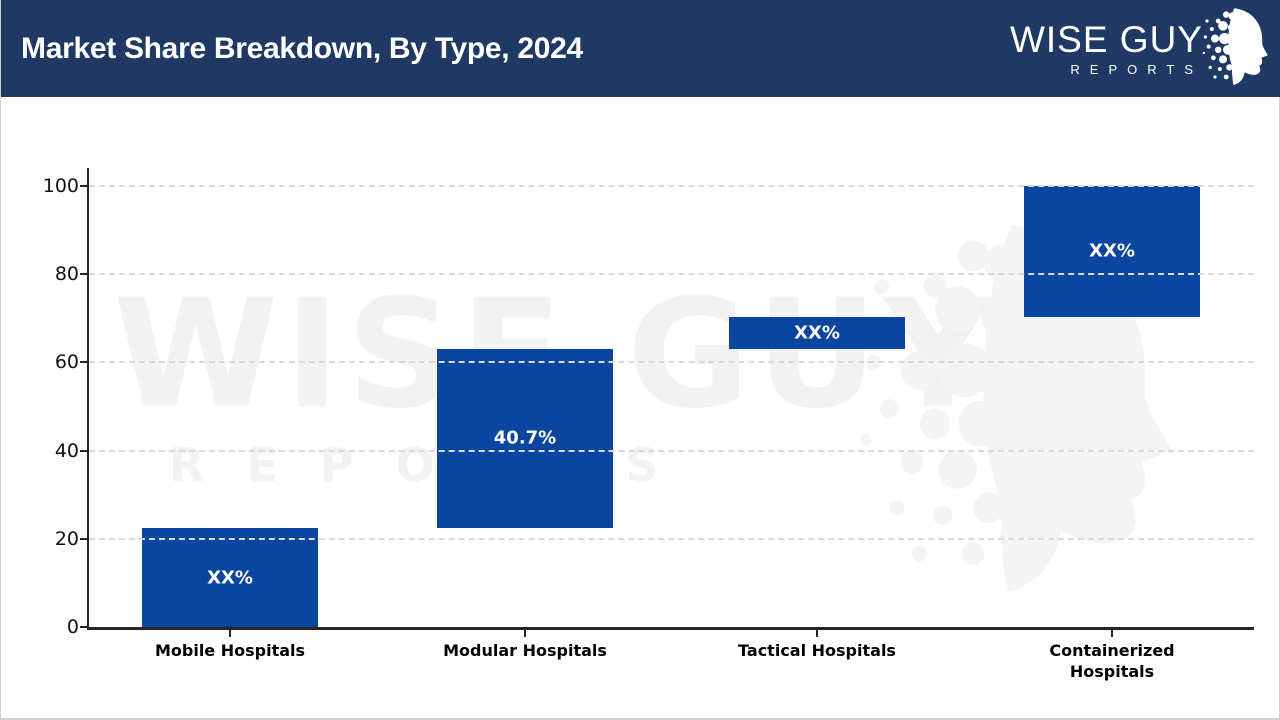  I want to click on logo-text: WISE GUY REPORTS, so click(1106, 48).